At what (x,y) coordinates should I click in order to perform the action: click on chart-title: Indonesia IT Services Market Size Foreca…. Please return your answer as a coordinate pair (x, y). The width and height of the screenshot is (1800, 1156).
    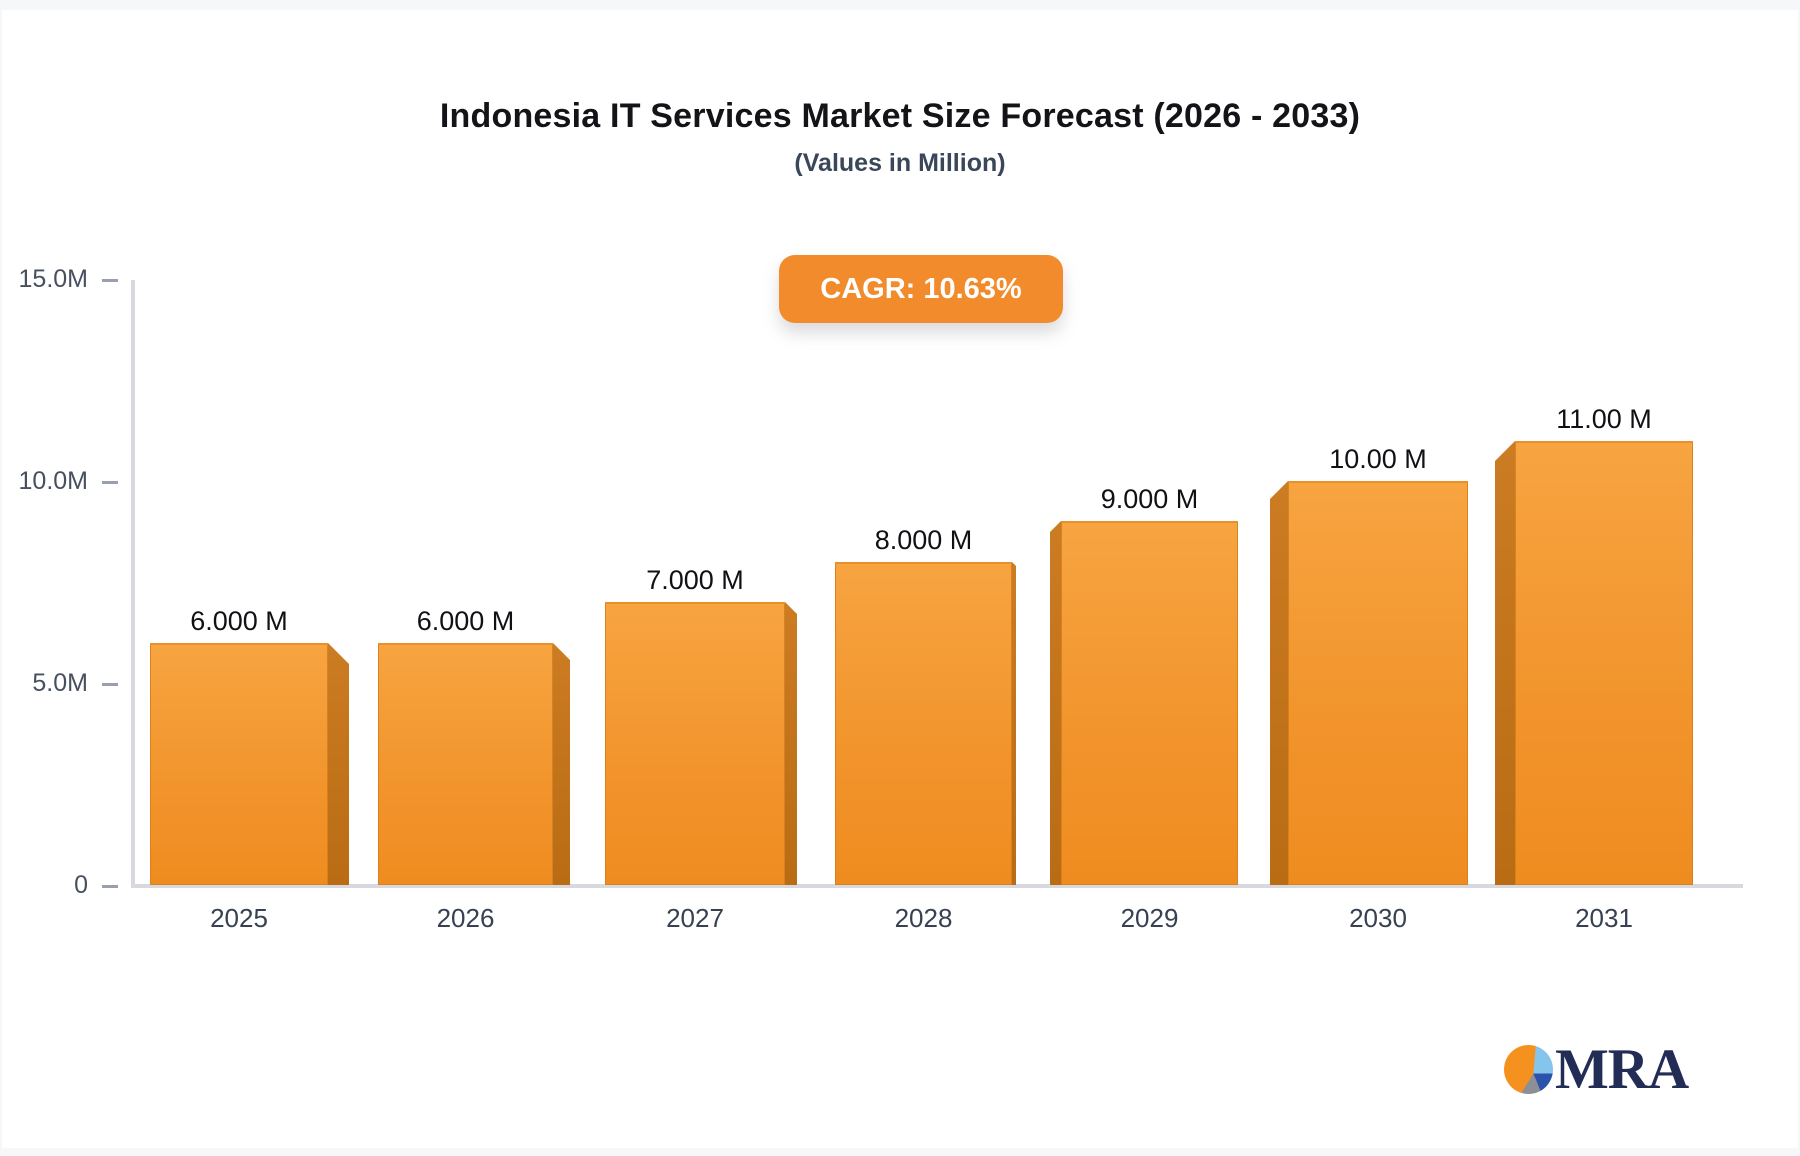
    Looking at the image, I should click on (900, 116).